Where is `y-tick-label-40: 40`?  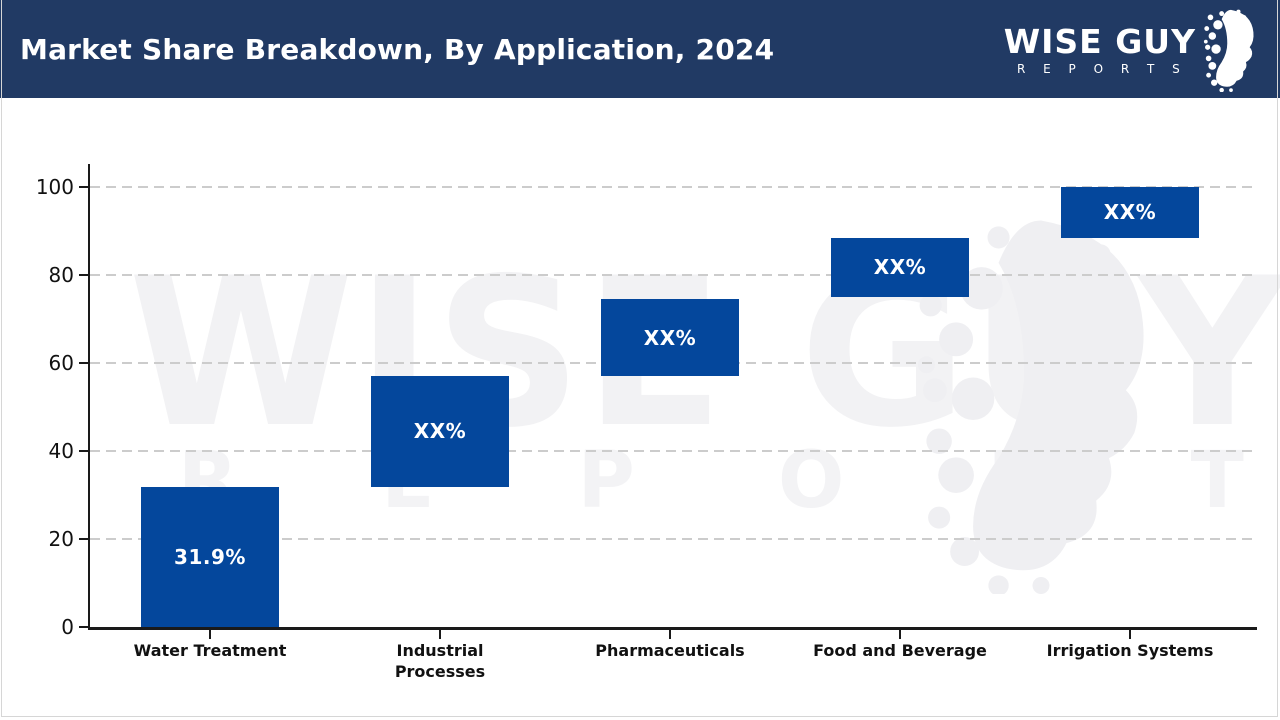 y-tick-label-40: 40 is located at coordinates (61, 451).